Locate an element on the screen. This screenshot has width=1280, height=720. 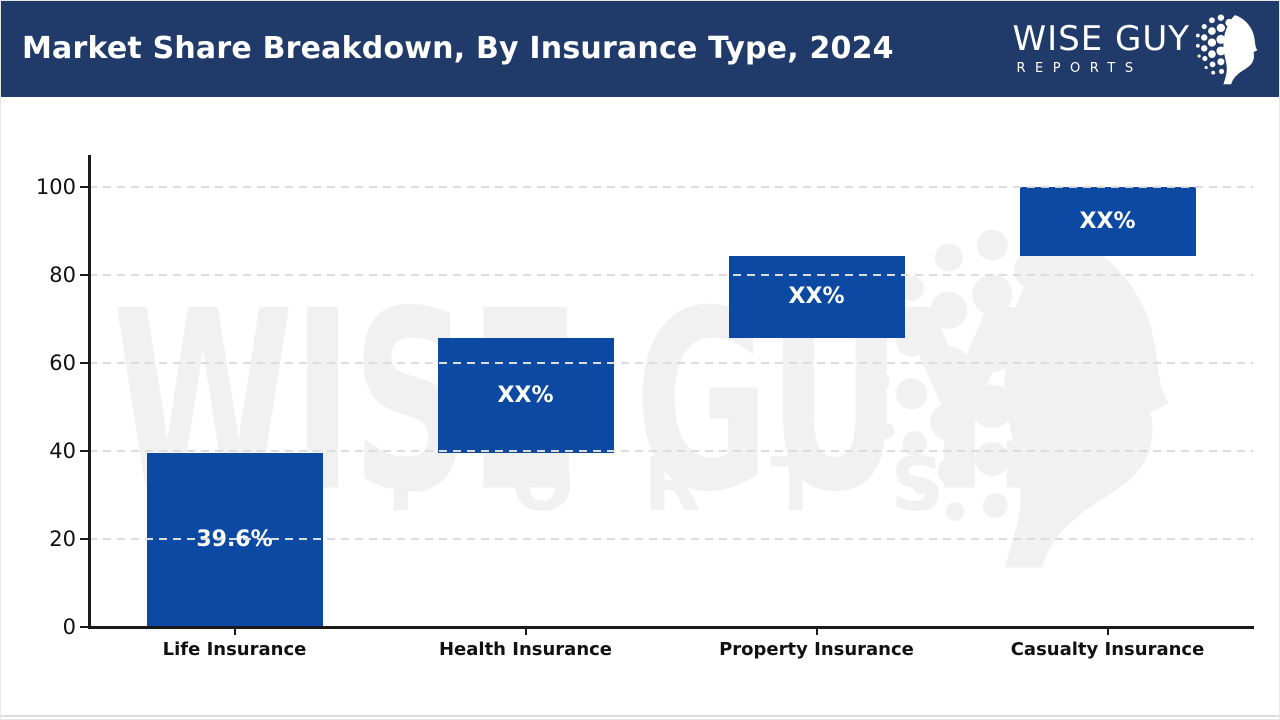
x-axis-line is located at coordinates (671, 627).